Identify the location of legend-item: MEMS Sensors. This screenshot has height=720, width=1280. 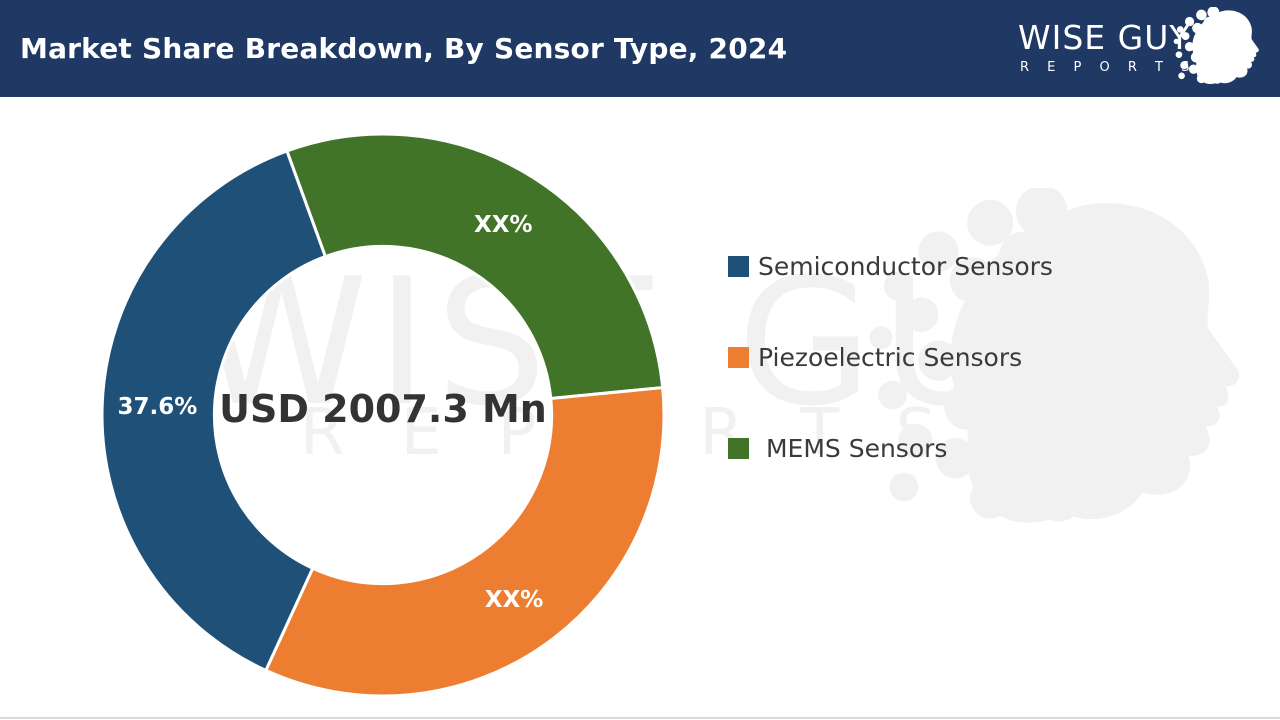
(890, 448).